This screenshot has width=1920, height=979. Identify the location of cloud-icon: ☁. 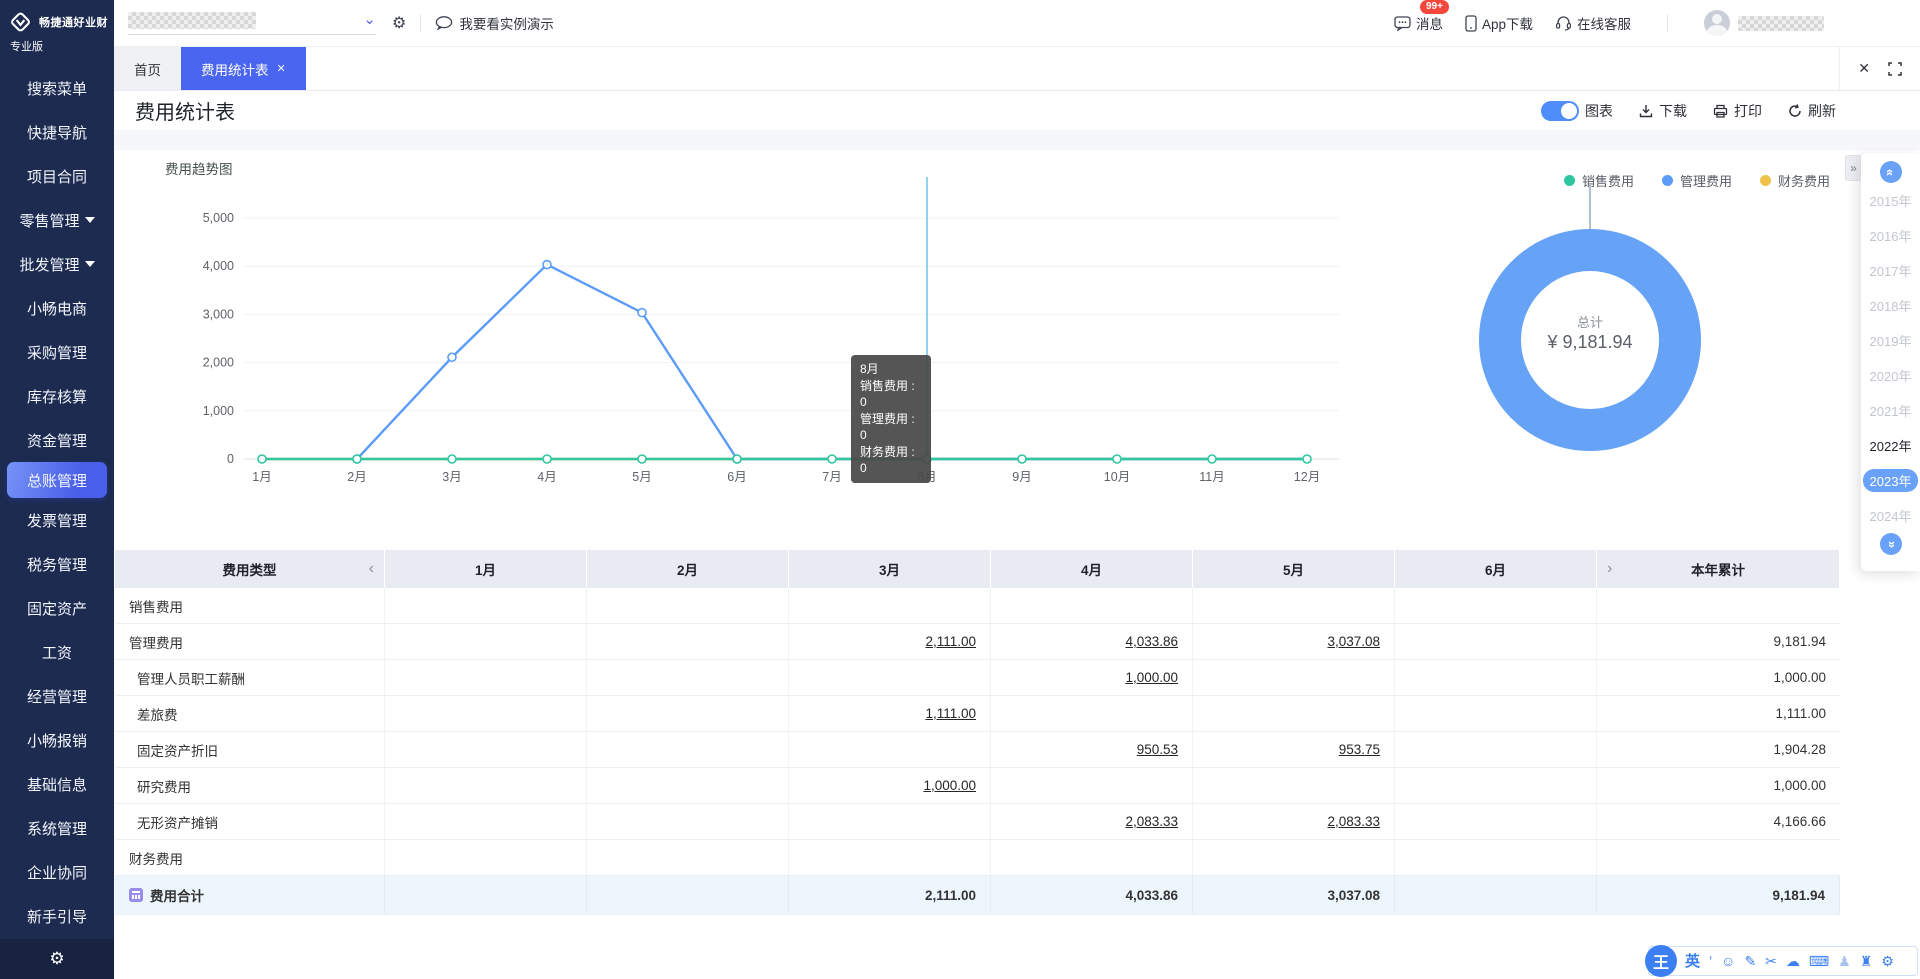
(1792, 961).